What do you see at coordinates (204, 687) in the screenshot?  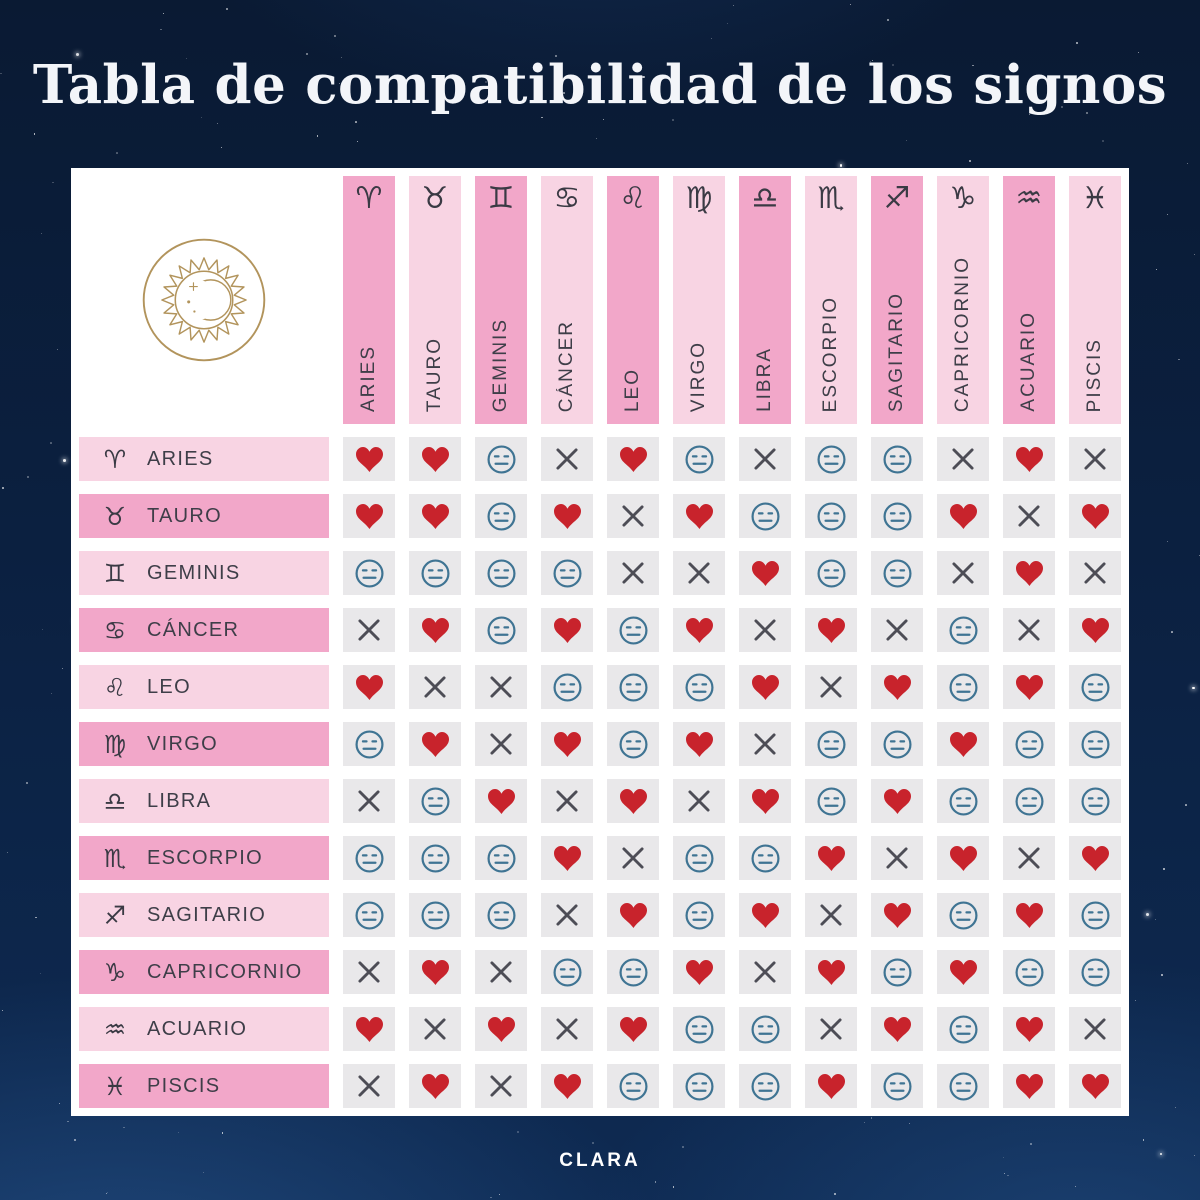 I see `row-header-leo: ♌ LEO` at bounding box center [204, 687].